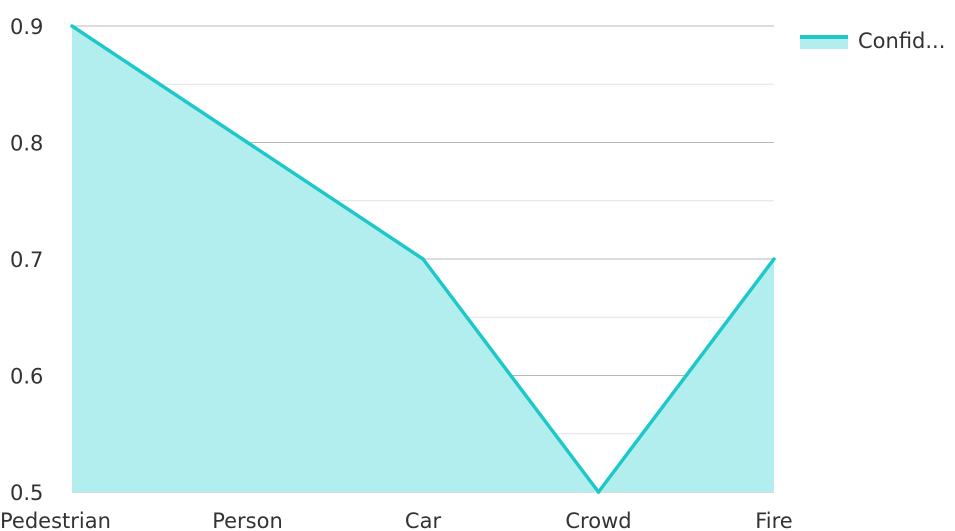 This screenshot has height=531, width=955. Describe the element at coordinates (396, 520) in the screenshot. I see `x-axis-ticks: Pedestrian Person Car Crowd Fire` at that location.